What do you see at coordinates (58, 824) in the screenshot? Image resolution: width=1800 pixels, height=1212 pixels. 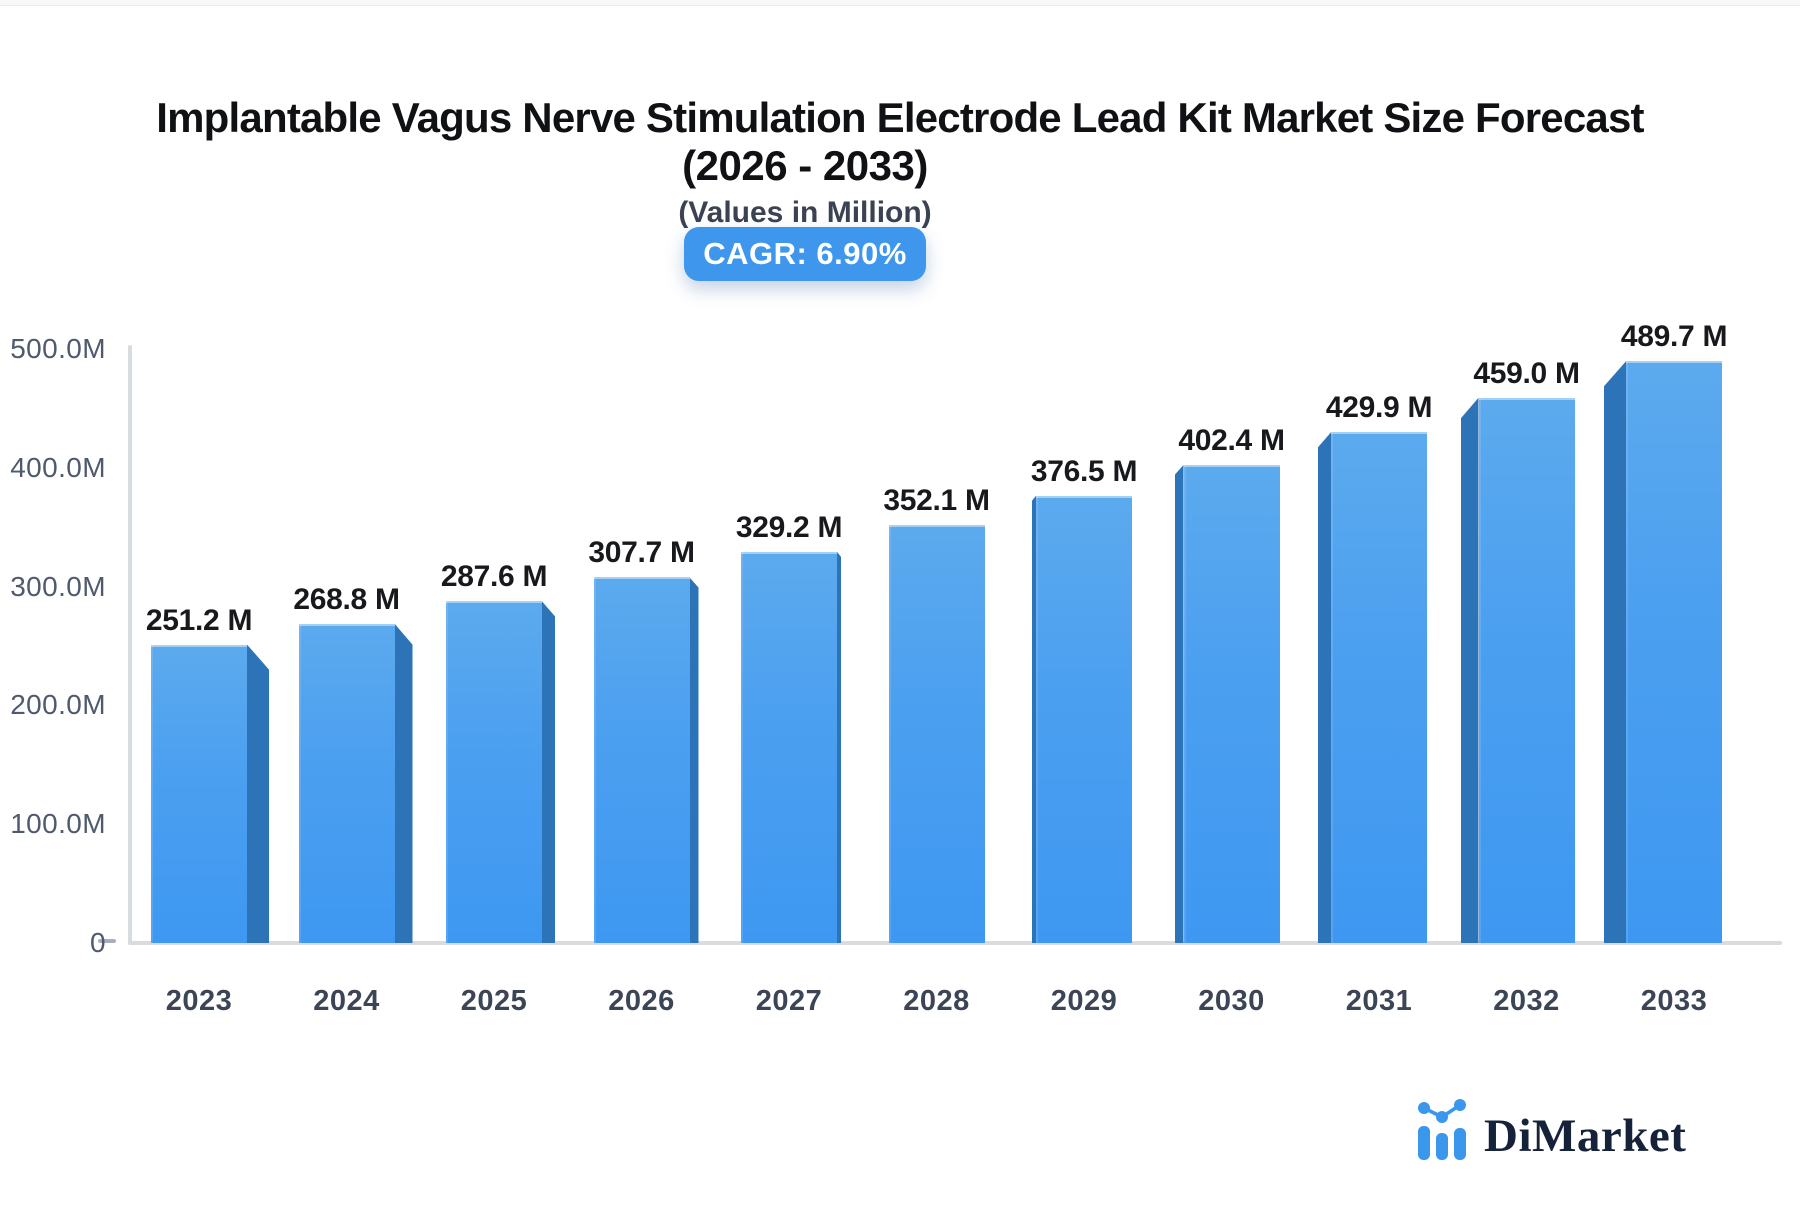 I see `y-axis-tick-100.0M: 100.0M` at bounding box center [58, 824].